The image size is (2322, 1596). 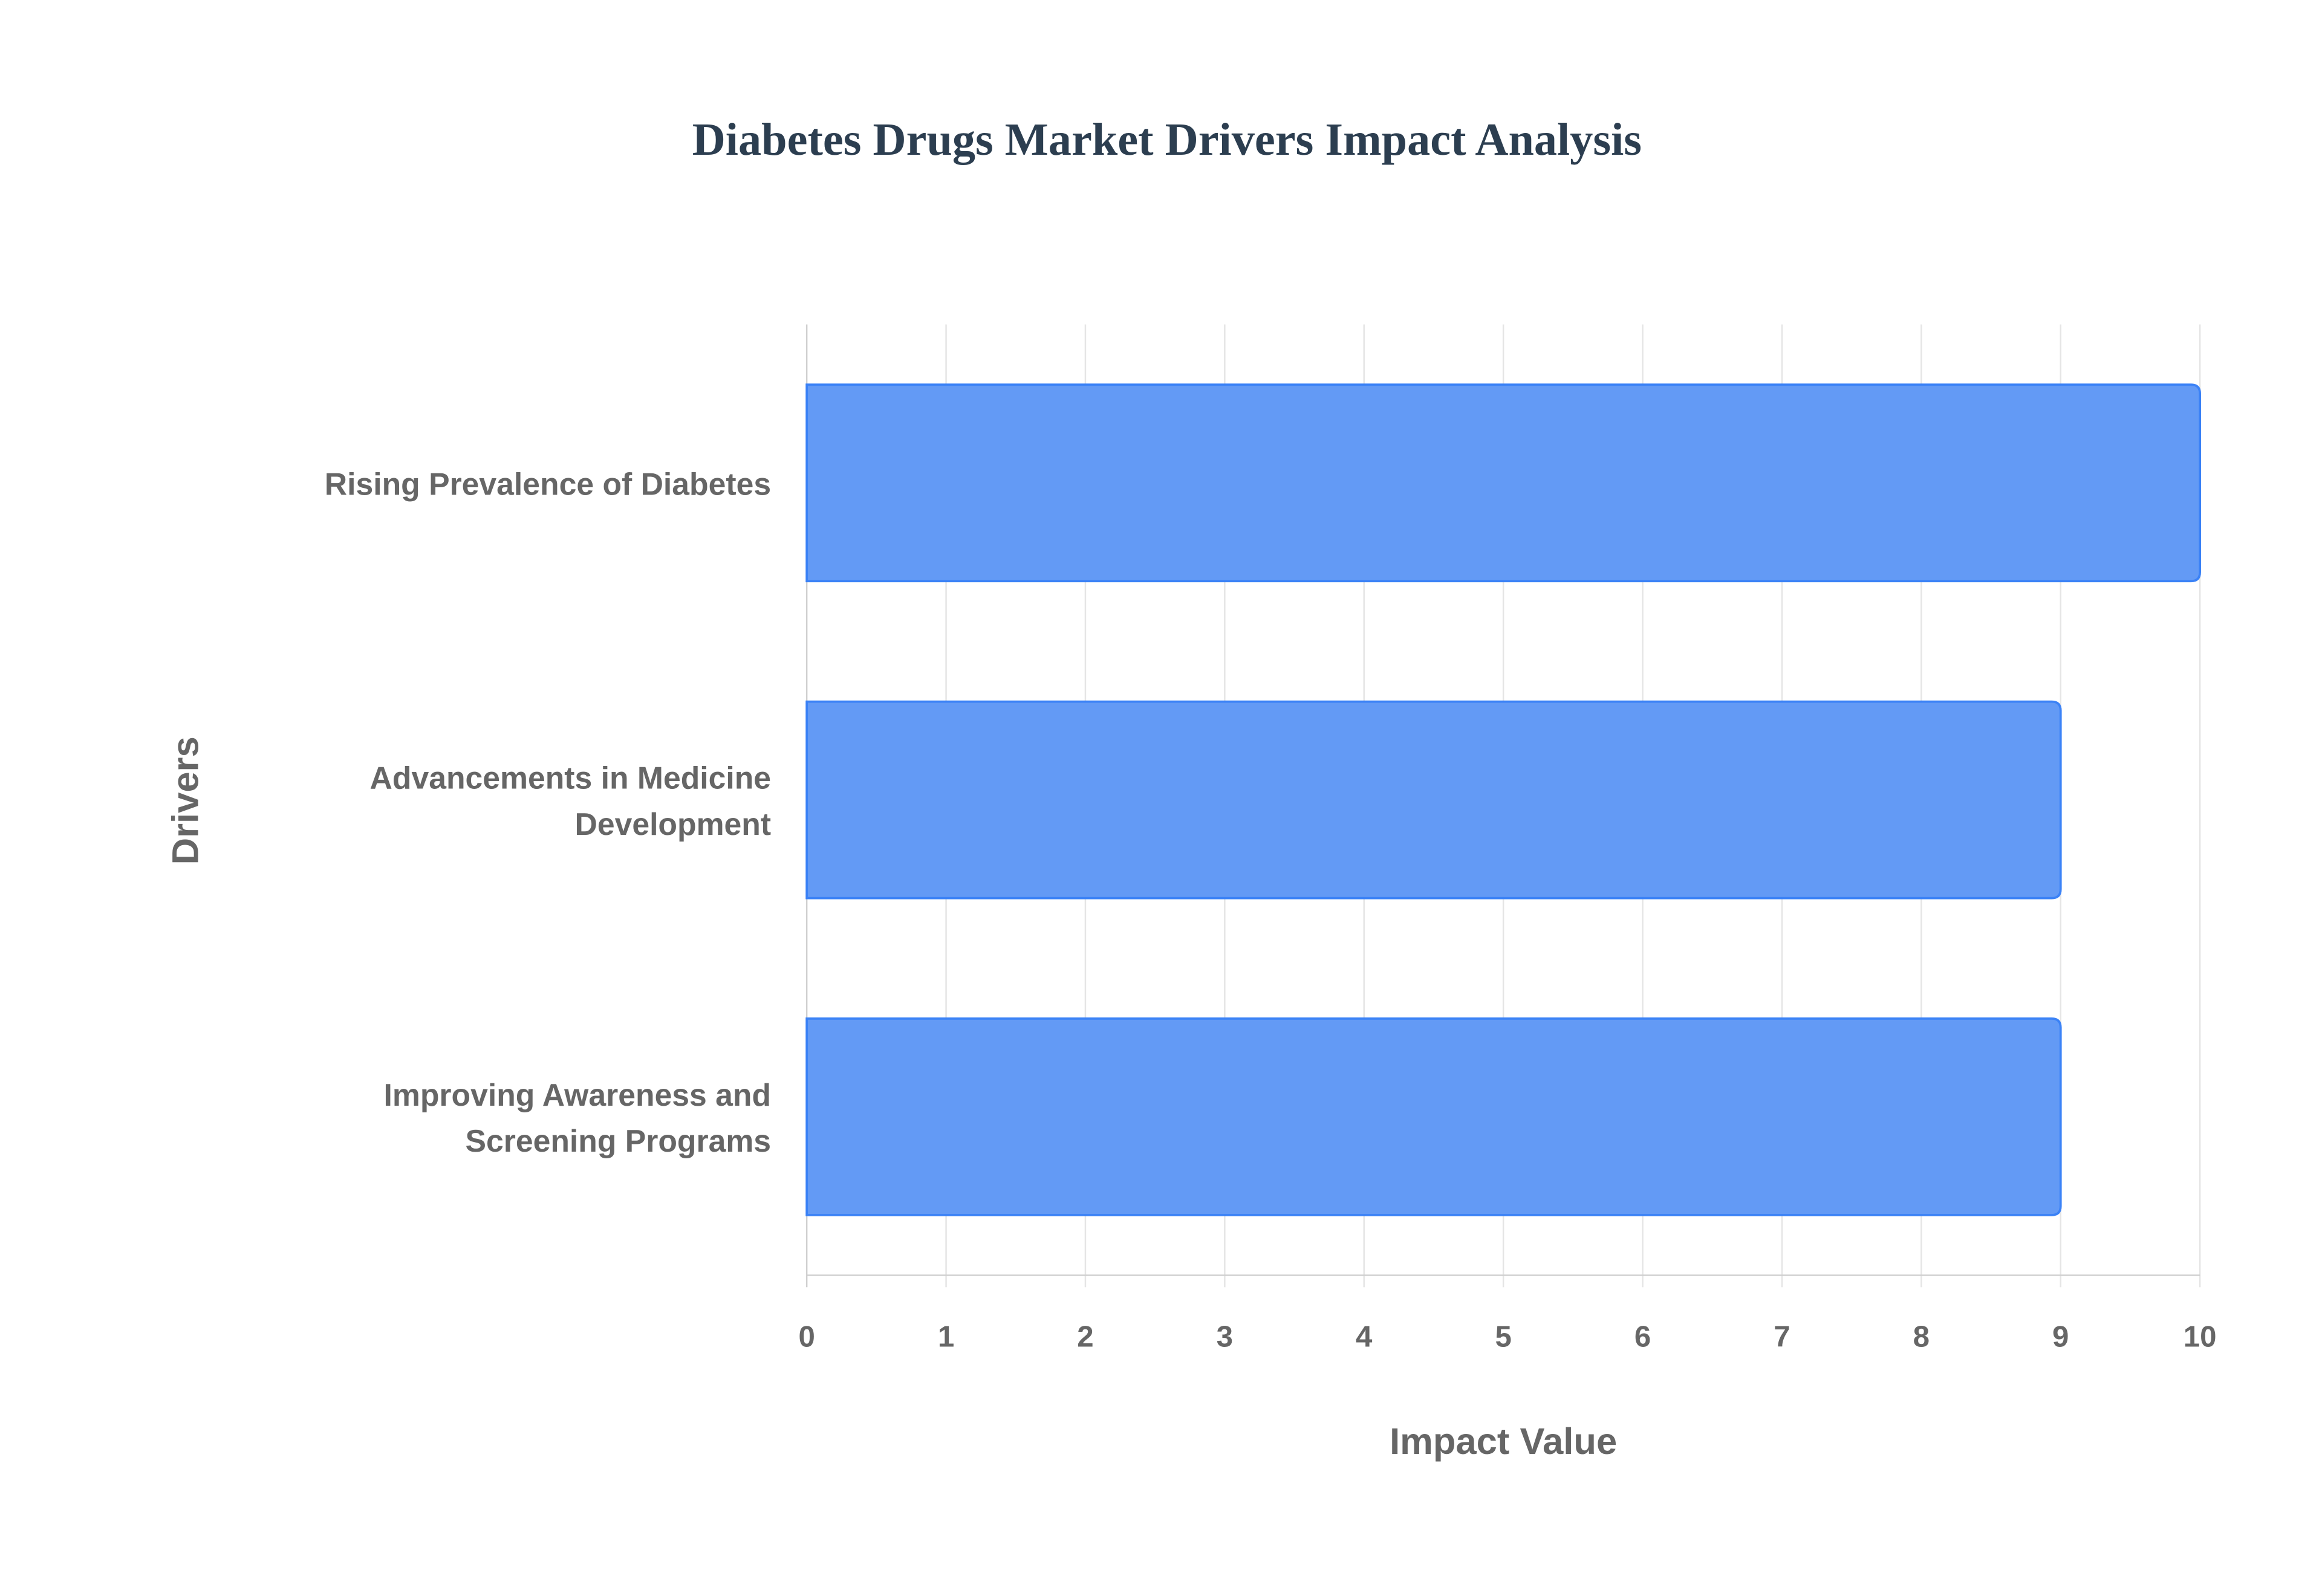 I want to click on x-tick-label: 3, so click(x=1225, y=1337).